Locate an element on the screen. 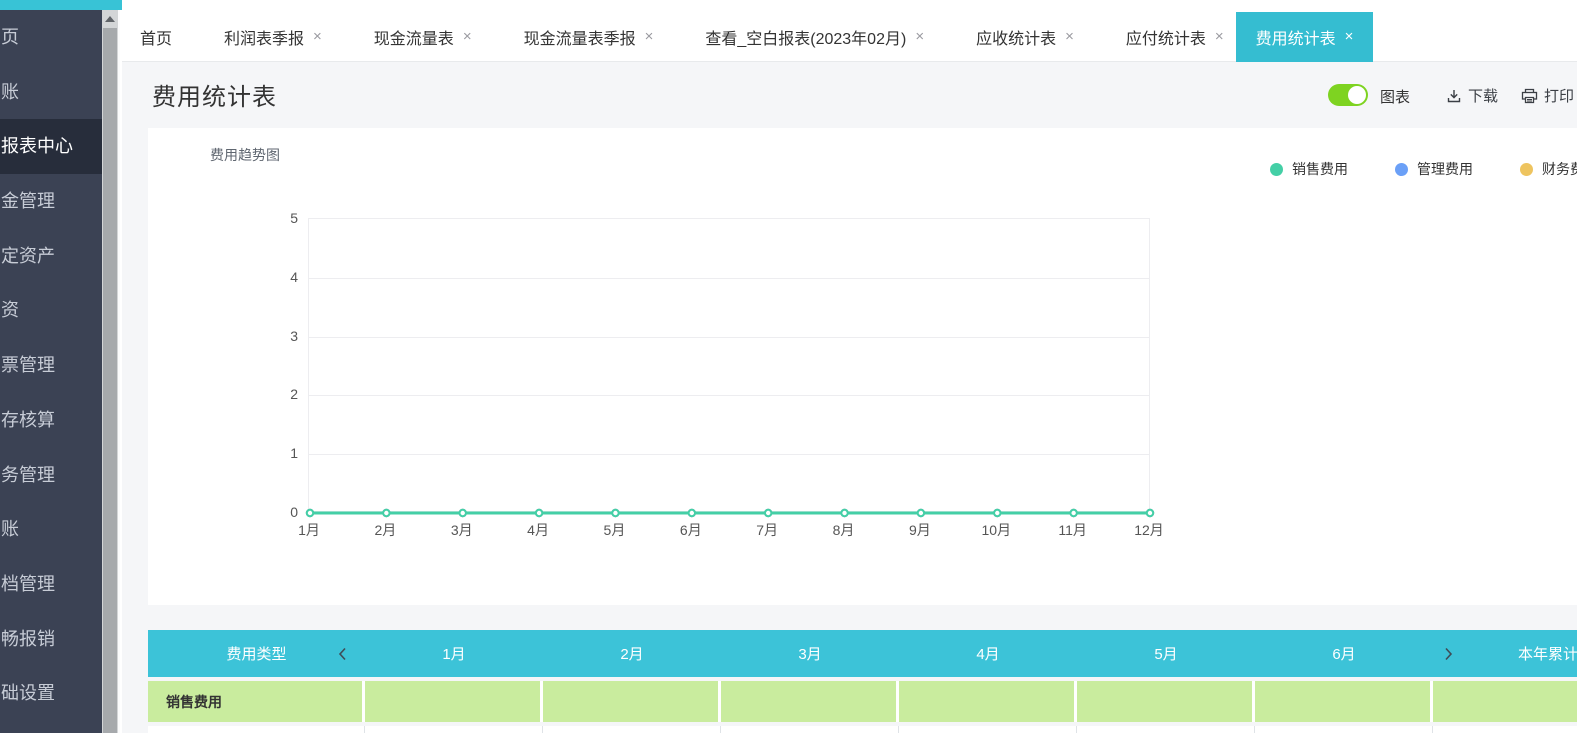 The height and width of the screenshot is (733, 1577). y-tick-label: 2 is located at coordinates (294, 394).